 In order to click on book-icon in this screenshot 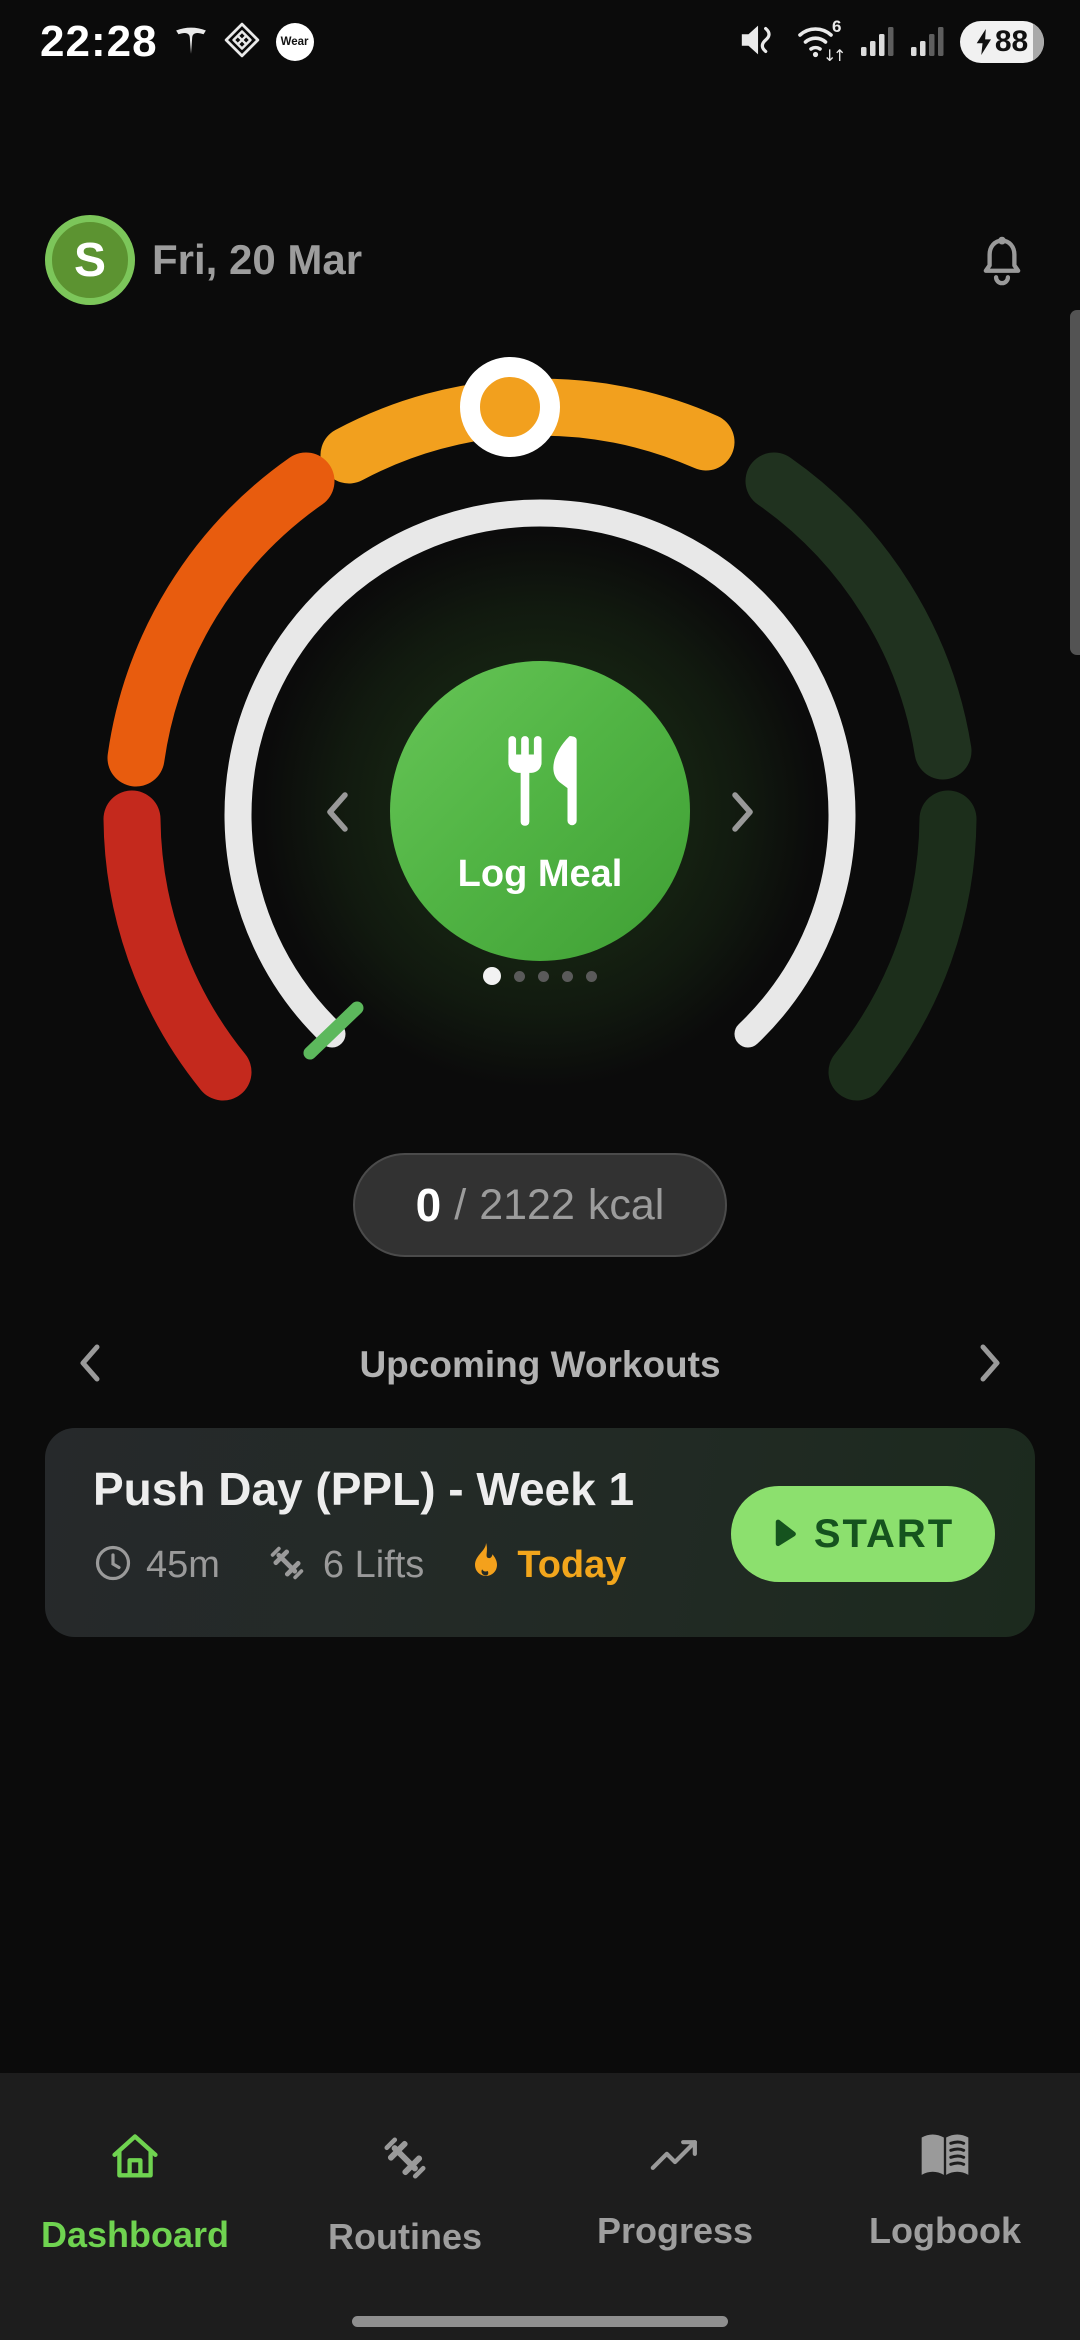, I will do `click(945, 2157)`.